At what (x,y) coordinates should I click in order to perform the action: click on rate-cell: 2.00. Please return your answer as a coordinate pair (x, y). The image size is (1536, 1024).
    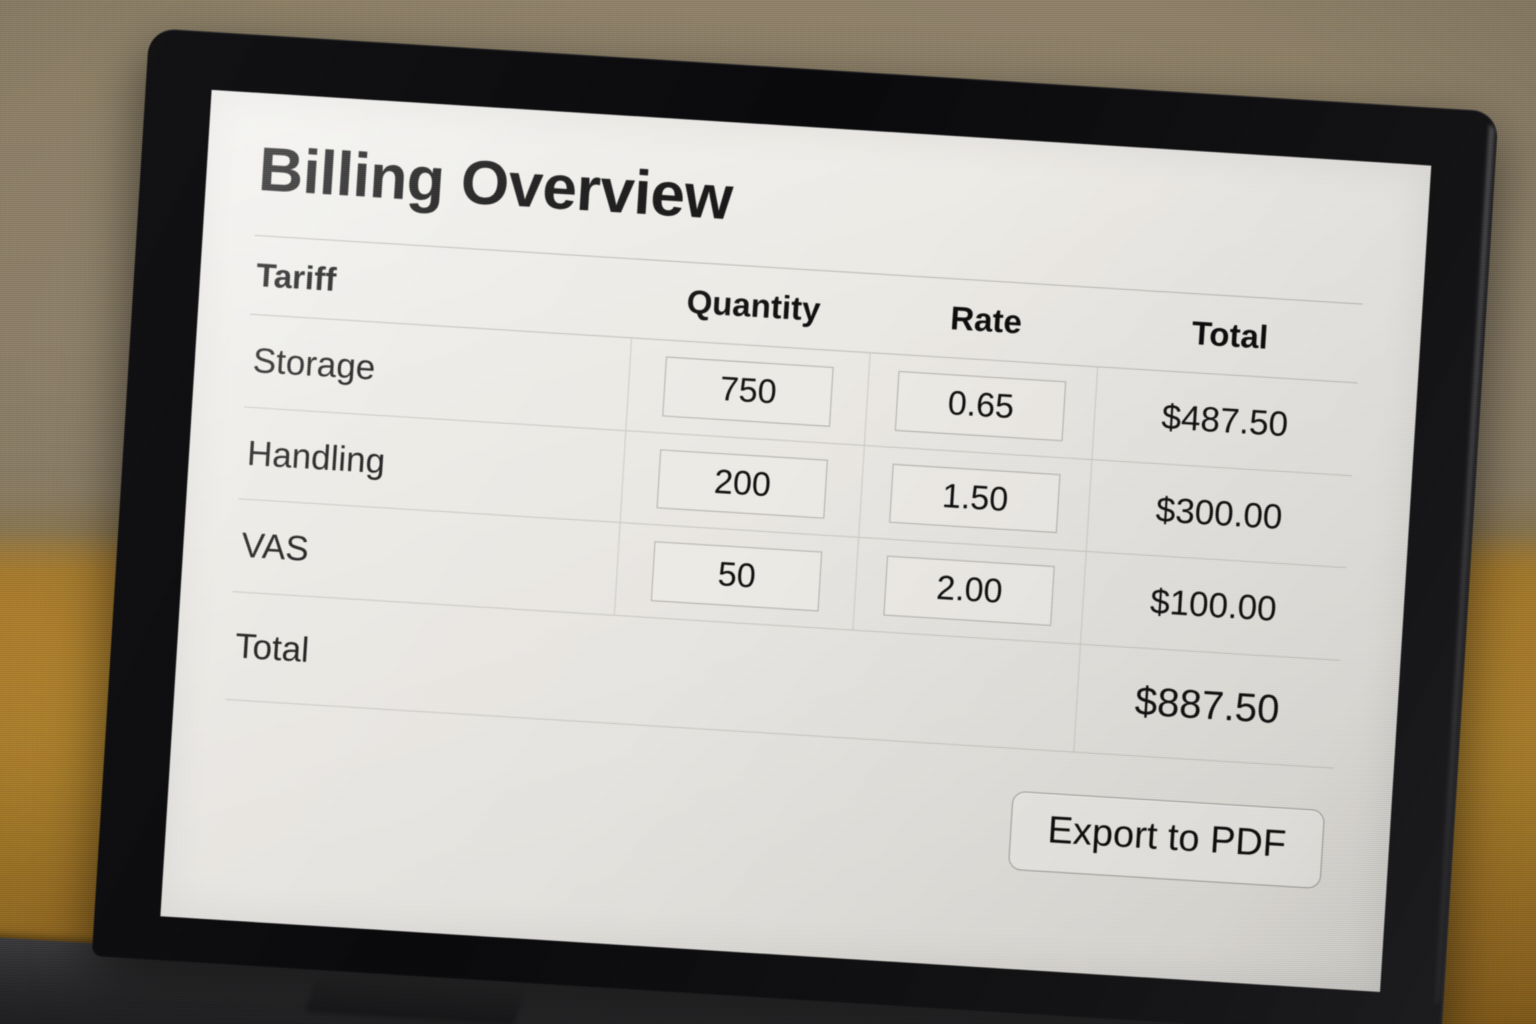
    Looking at the image, I should click on (969, 591).